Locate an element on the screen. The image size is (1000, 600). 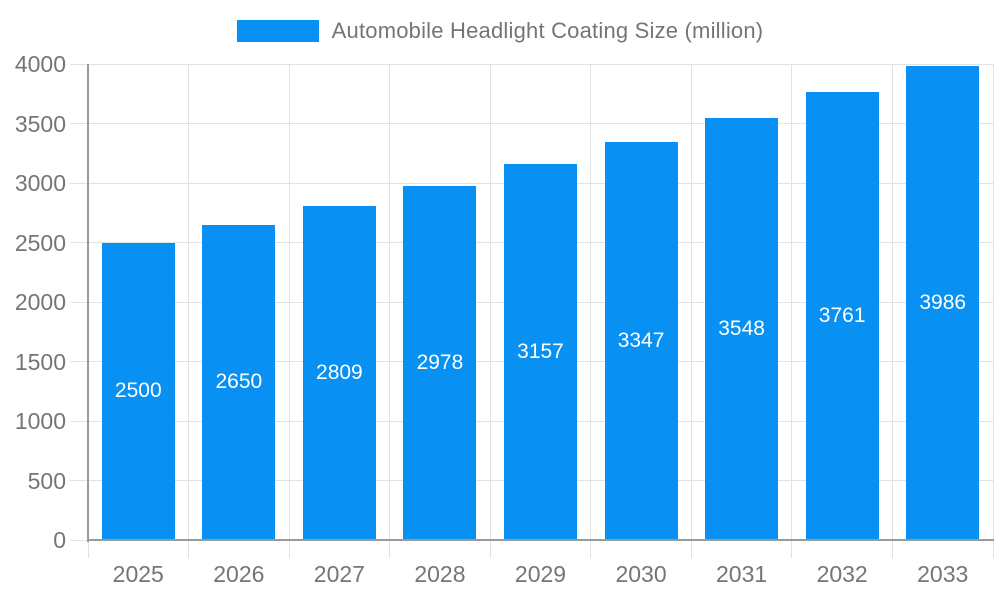
x-axis-label: 2033 is located at coordinates (943, 574).